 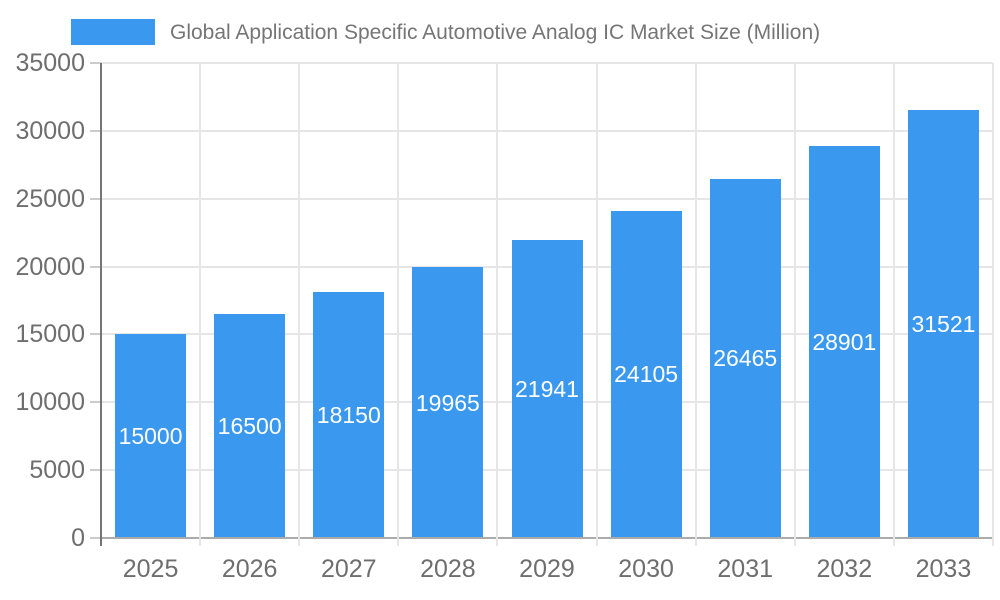 I want to click on bar-value-label: 26465, so click(x=745, y=358).